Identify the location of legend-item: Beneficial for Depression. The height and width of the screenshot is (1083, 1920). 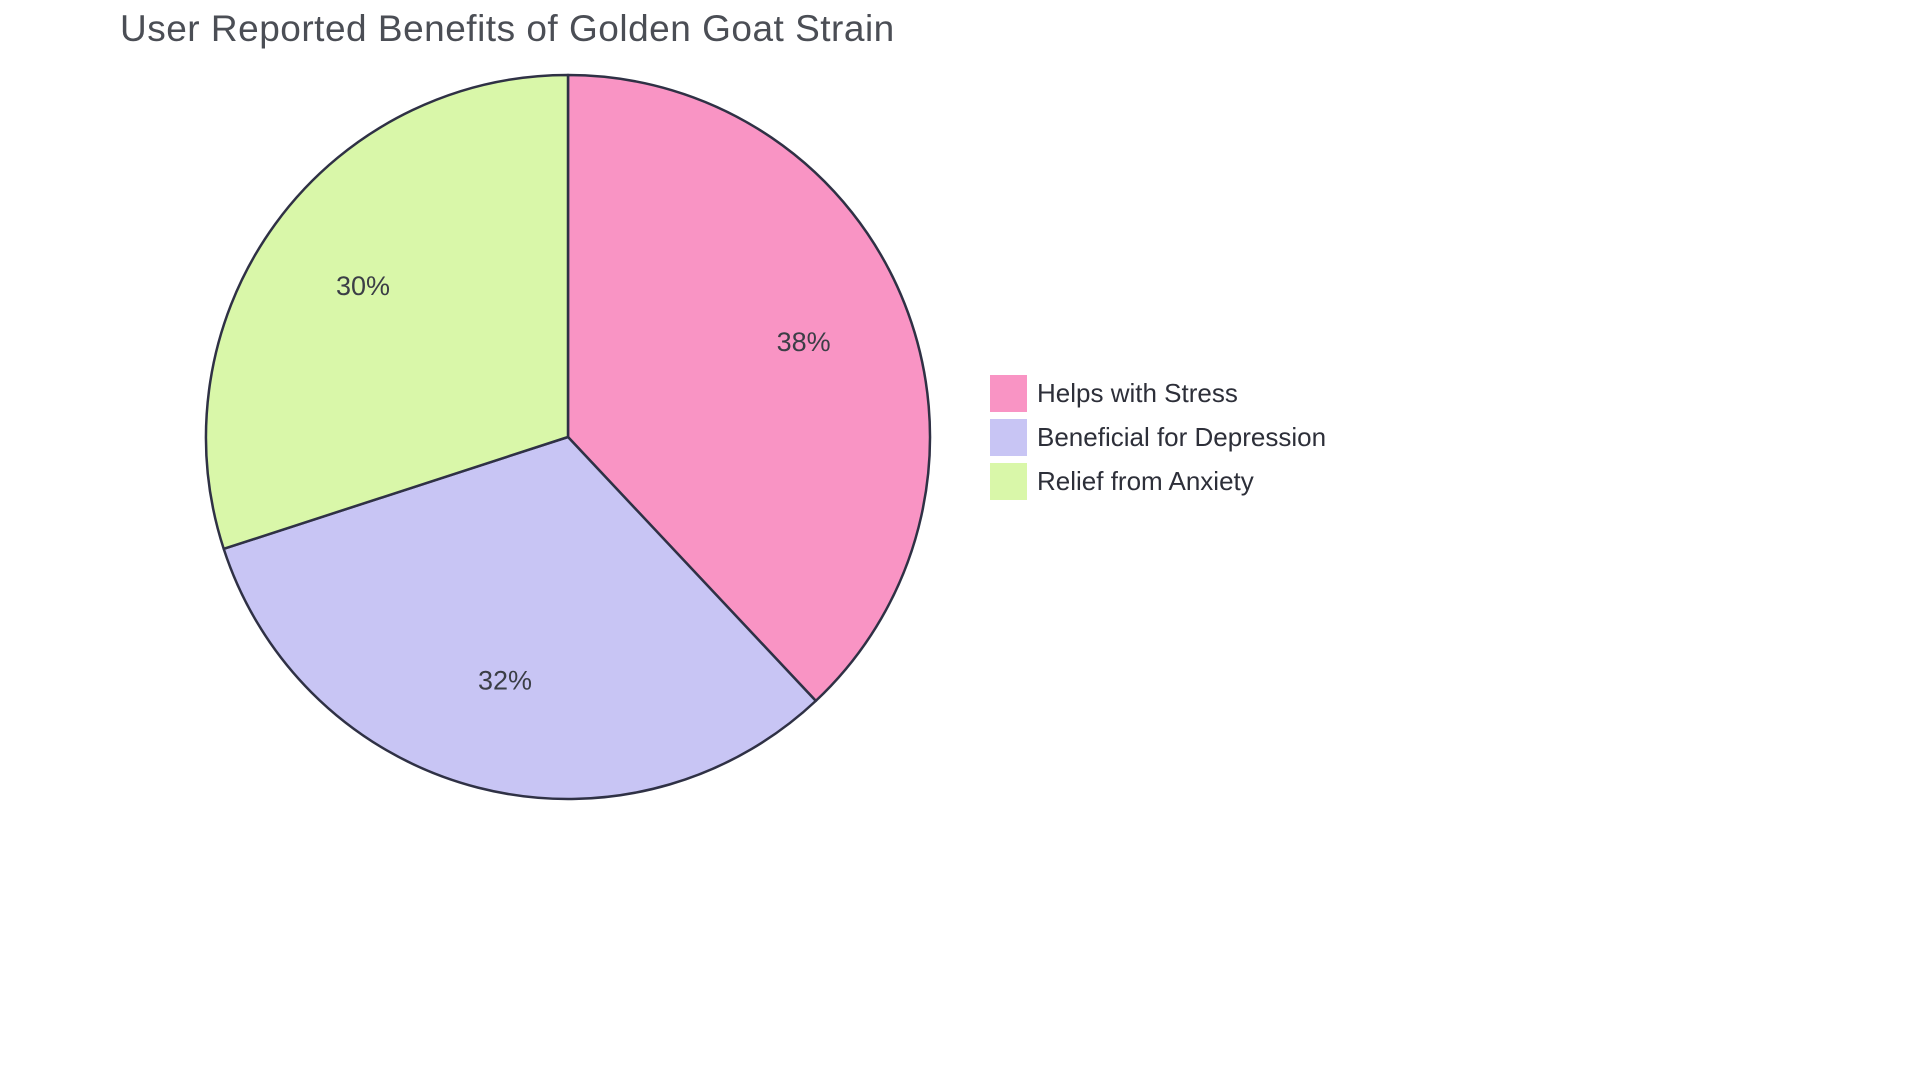
(1158, 437).